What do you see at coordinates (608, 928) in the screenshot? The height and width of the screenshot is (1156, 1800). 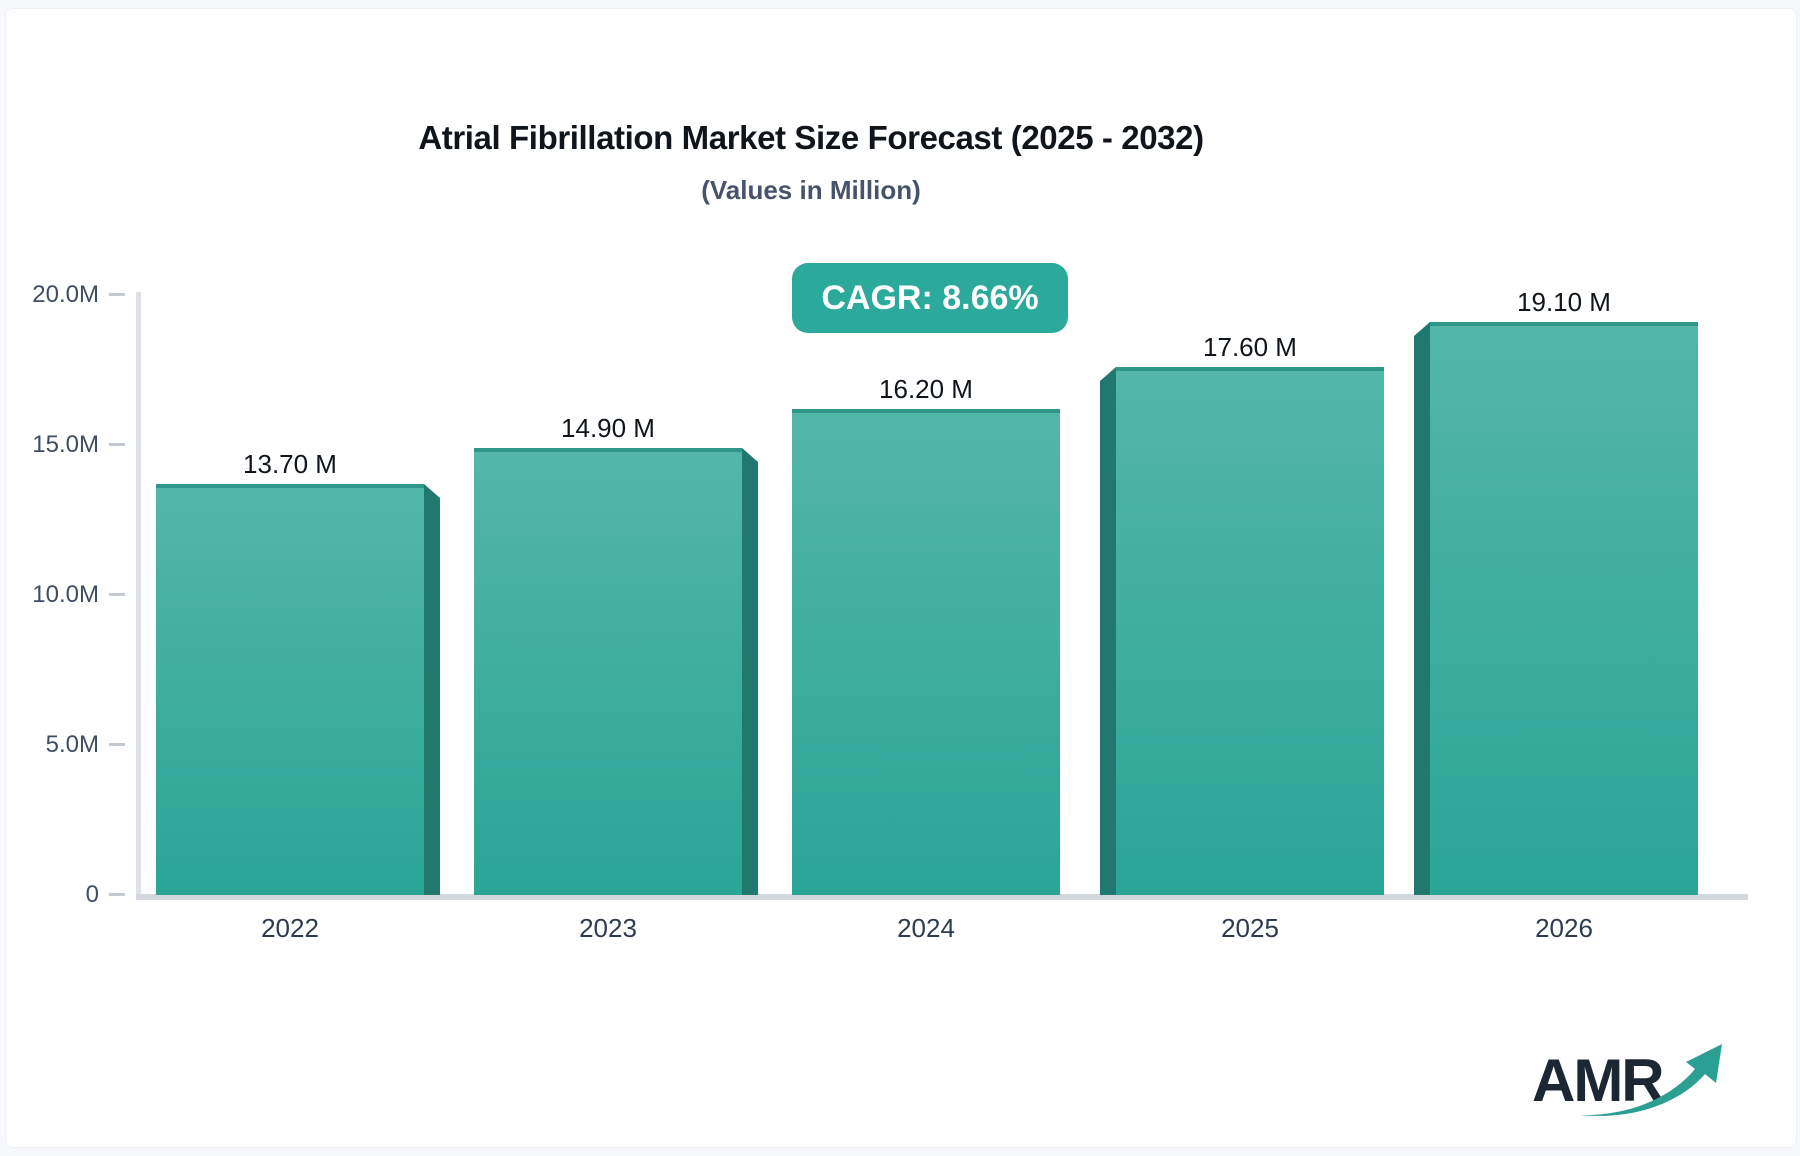 I see `x-axis-category-label: 2023` at bounding box center [608, 928].